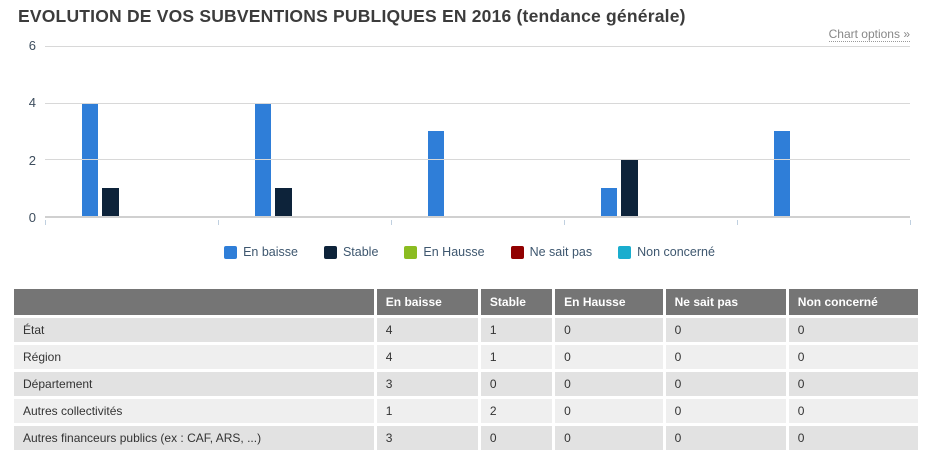 The height and width of the screenshot is (470, 939). What do you see at coordinates (32, 160) in the screenshot?
I see `y-tick-label: 2` at bounding box center [32, 160].